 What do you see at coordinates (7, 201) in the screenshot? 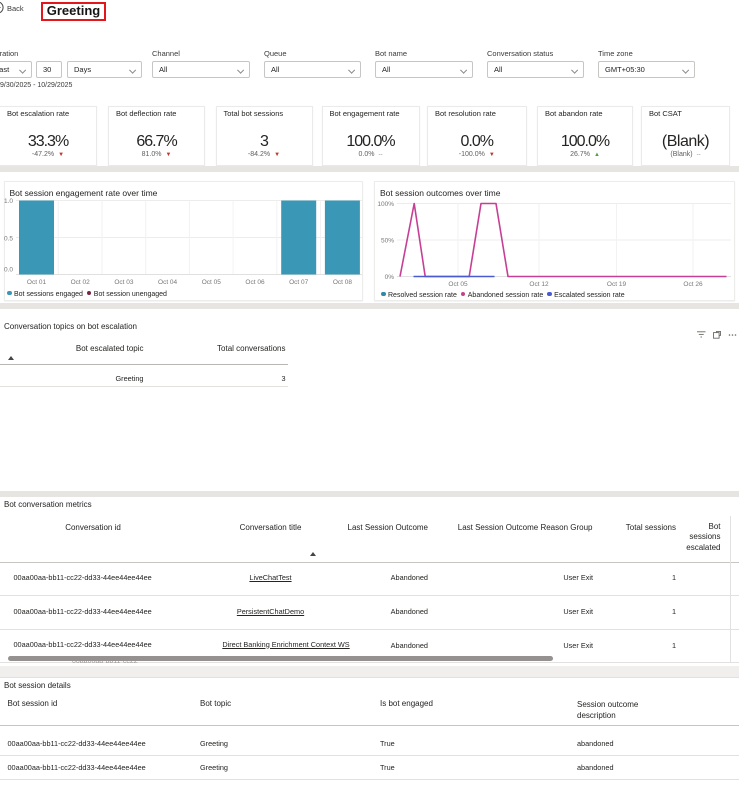
I see `svg-text: 1.0` at bounding box center [7, 201].